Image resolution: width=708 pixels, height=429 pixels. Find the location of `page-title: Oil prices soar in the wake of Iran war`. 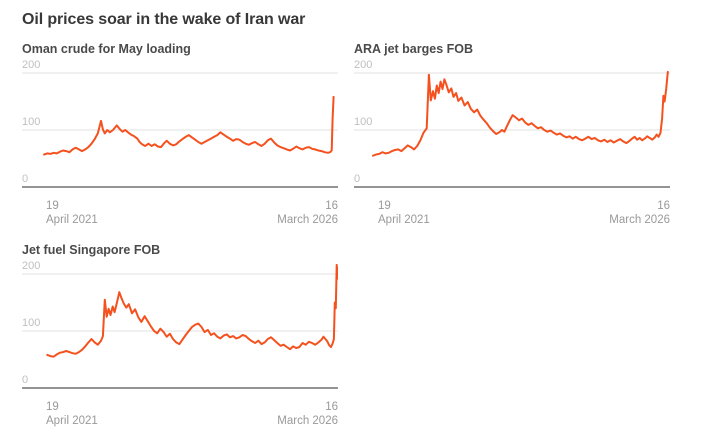

page-title: Oil prices soar in the wake of Iran war is located at coordinates (164, 19).